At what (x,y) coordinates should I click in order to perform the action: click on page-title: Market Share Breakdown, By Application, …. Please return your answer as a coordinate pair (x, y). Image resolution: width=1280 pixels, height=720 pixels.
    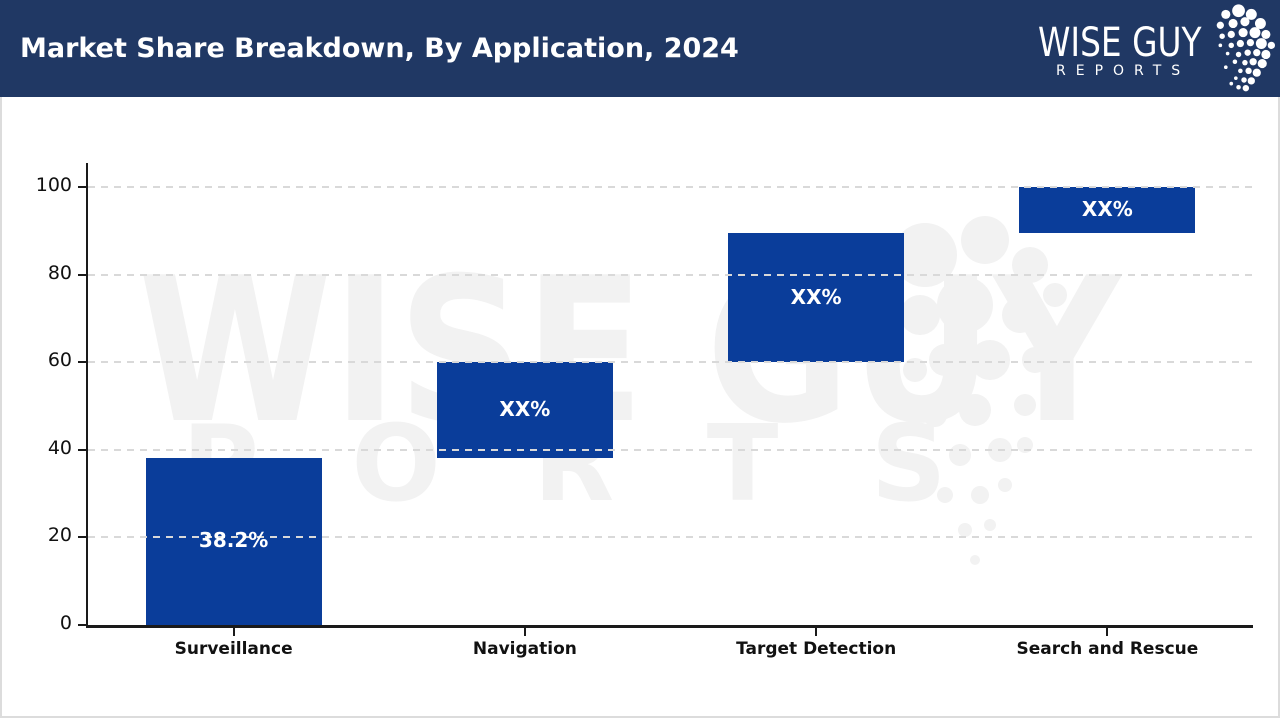
    Looking at the image, I should click on (379, 48).